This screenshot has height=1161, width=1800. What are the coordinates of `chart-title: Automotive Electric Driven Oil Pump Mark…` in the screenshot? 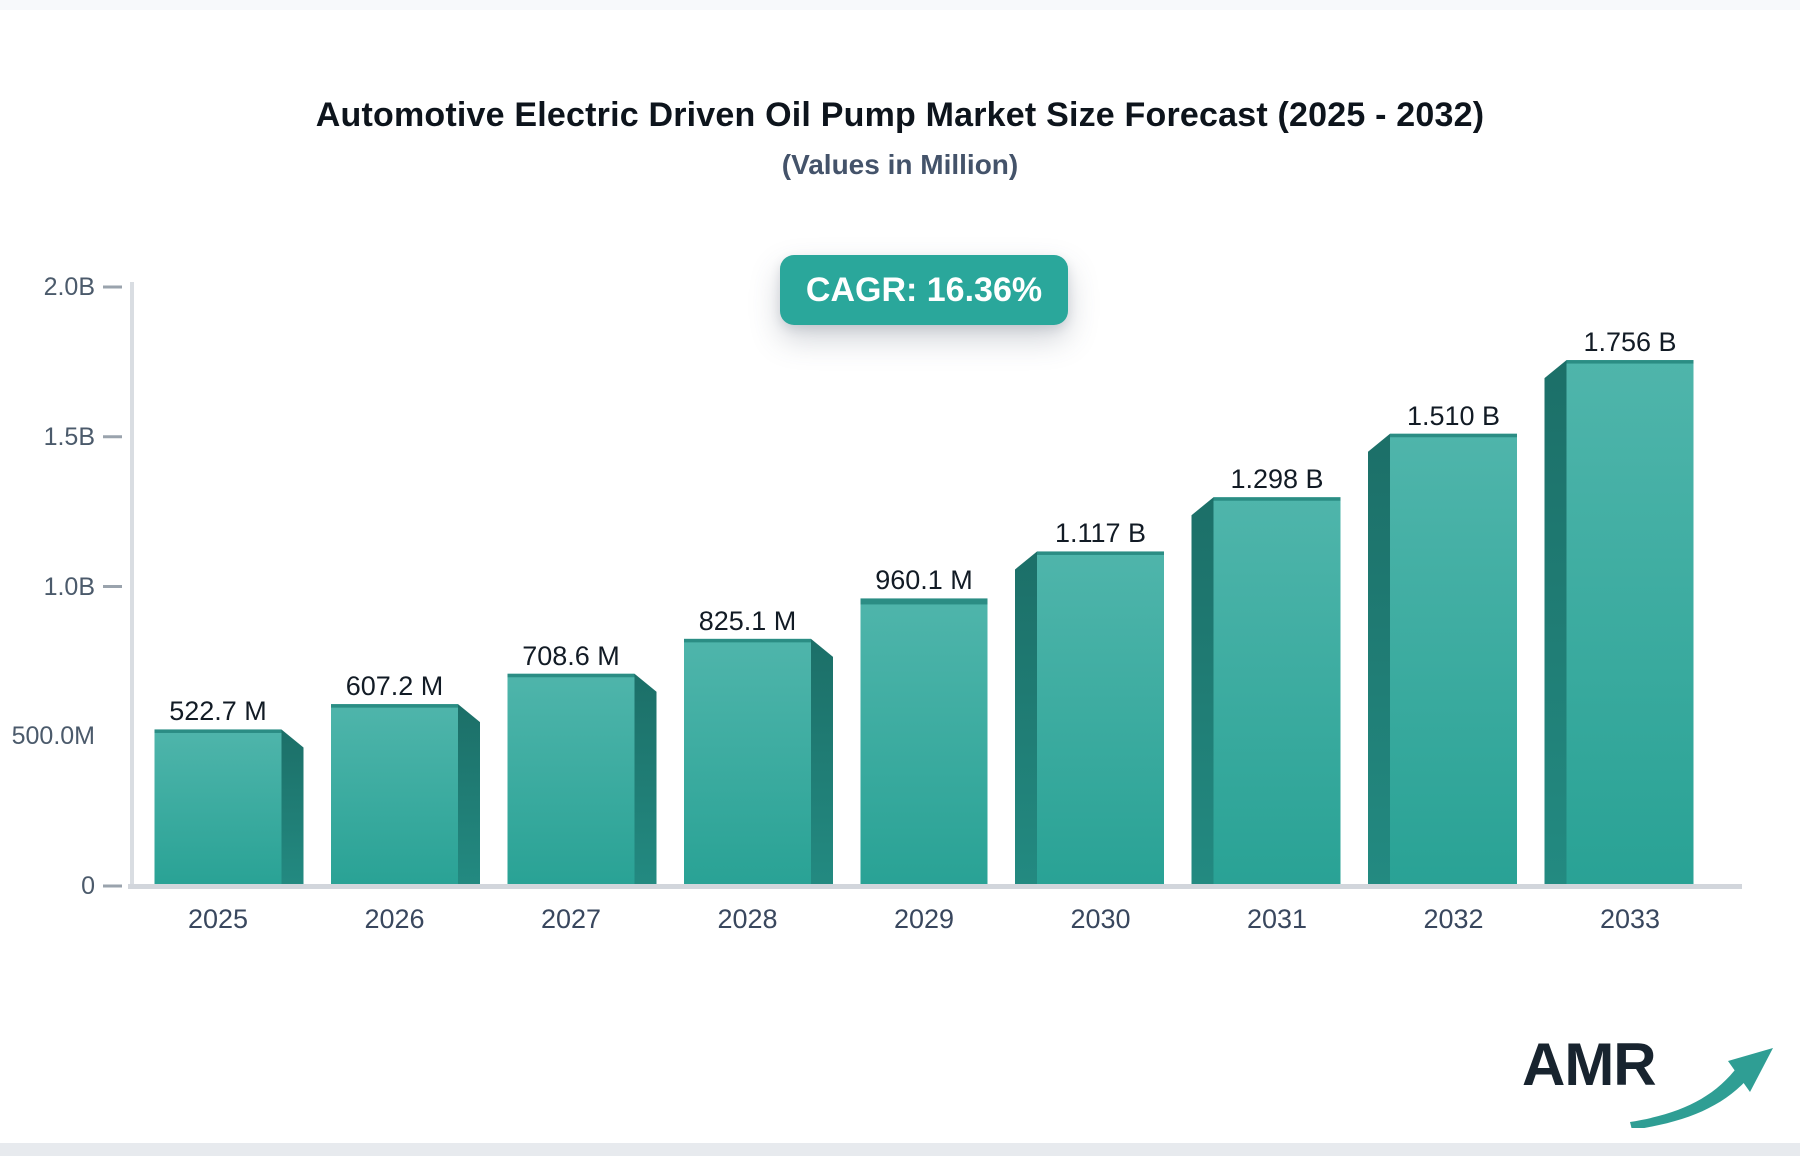 It's located at (900, 115).